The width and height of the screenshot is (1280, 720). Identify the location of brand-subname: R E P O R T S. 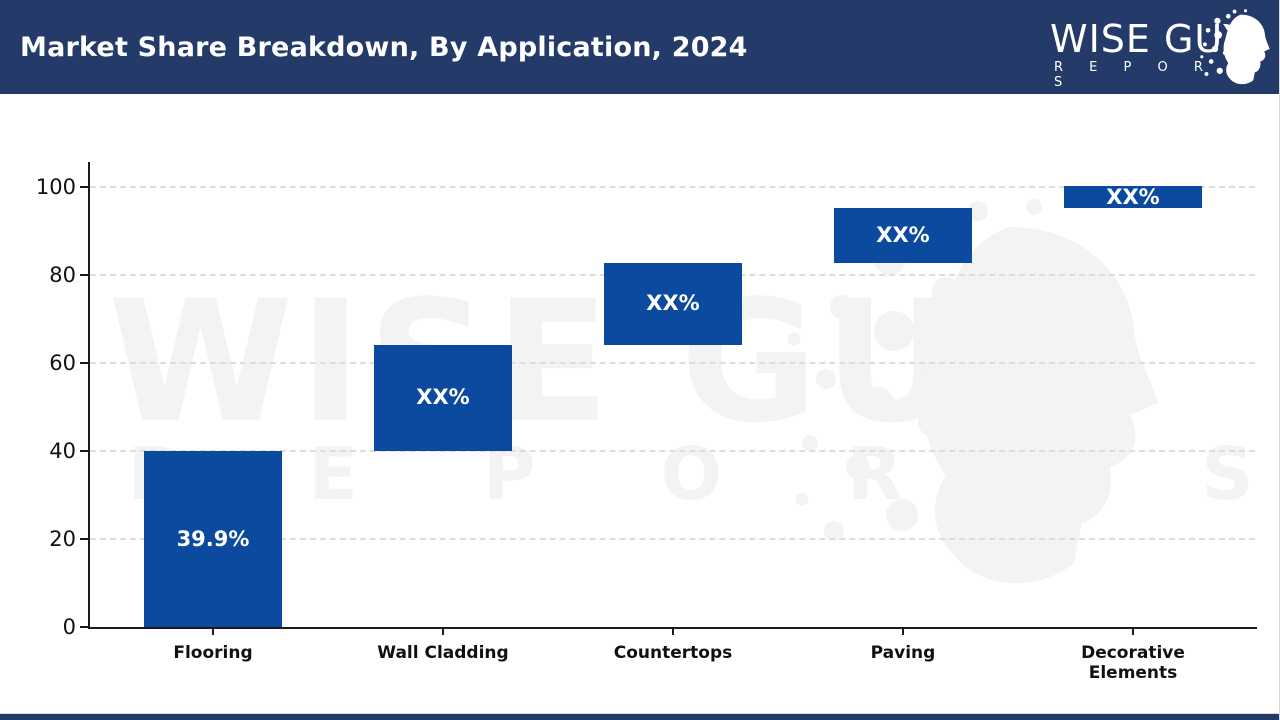
(1151, 75).